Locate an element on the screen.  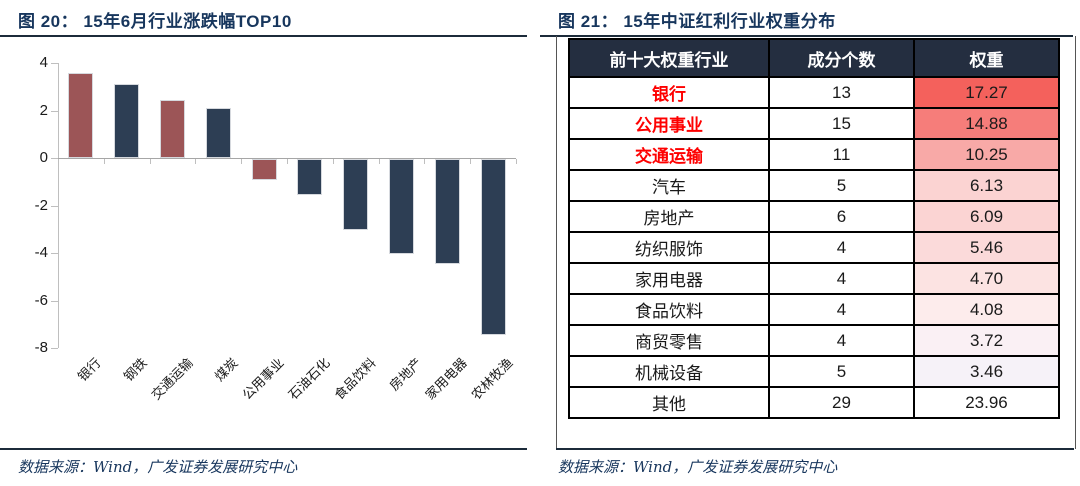
weight-cell: 4.70 is located at coordinates (986, 278).